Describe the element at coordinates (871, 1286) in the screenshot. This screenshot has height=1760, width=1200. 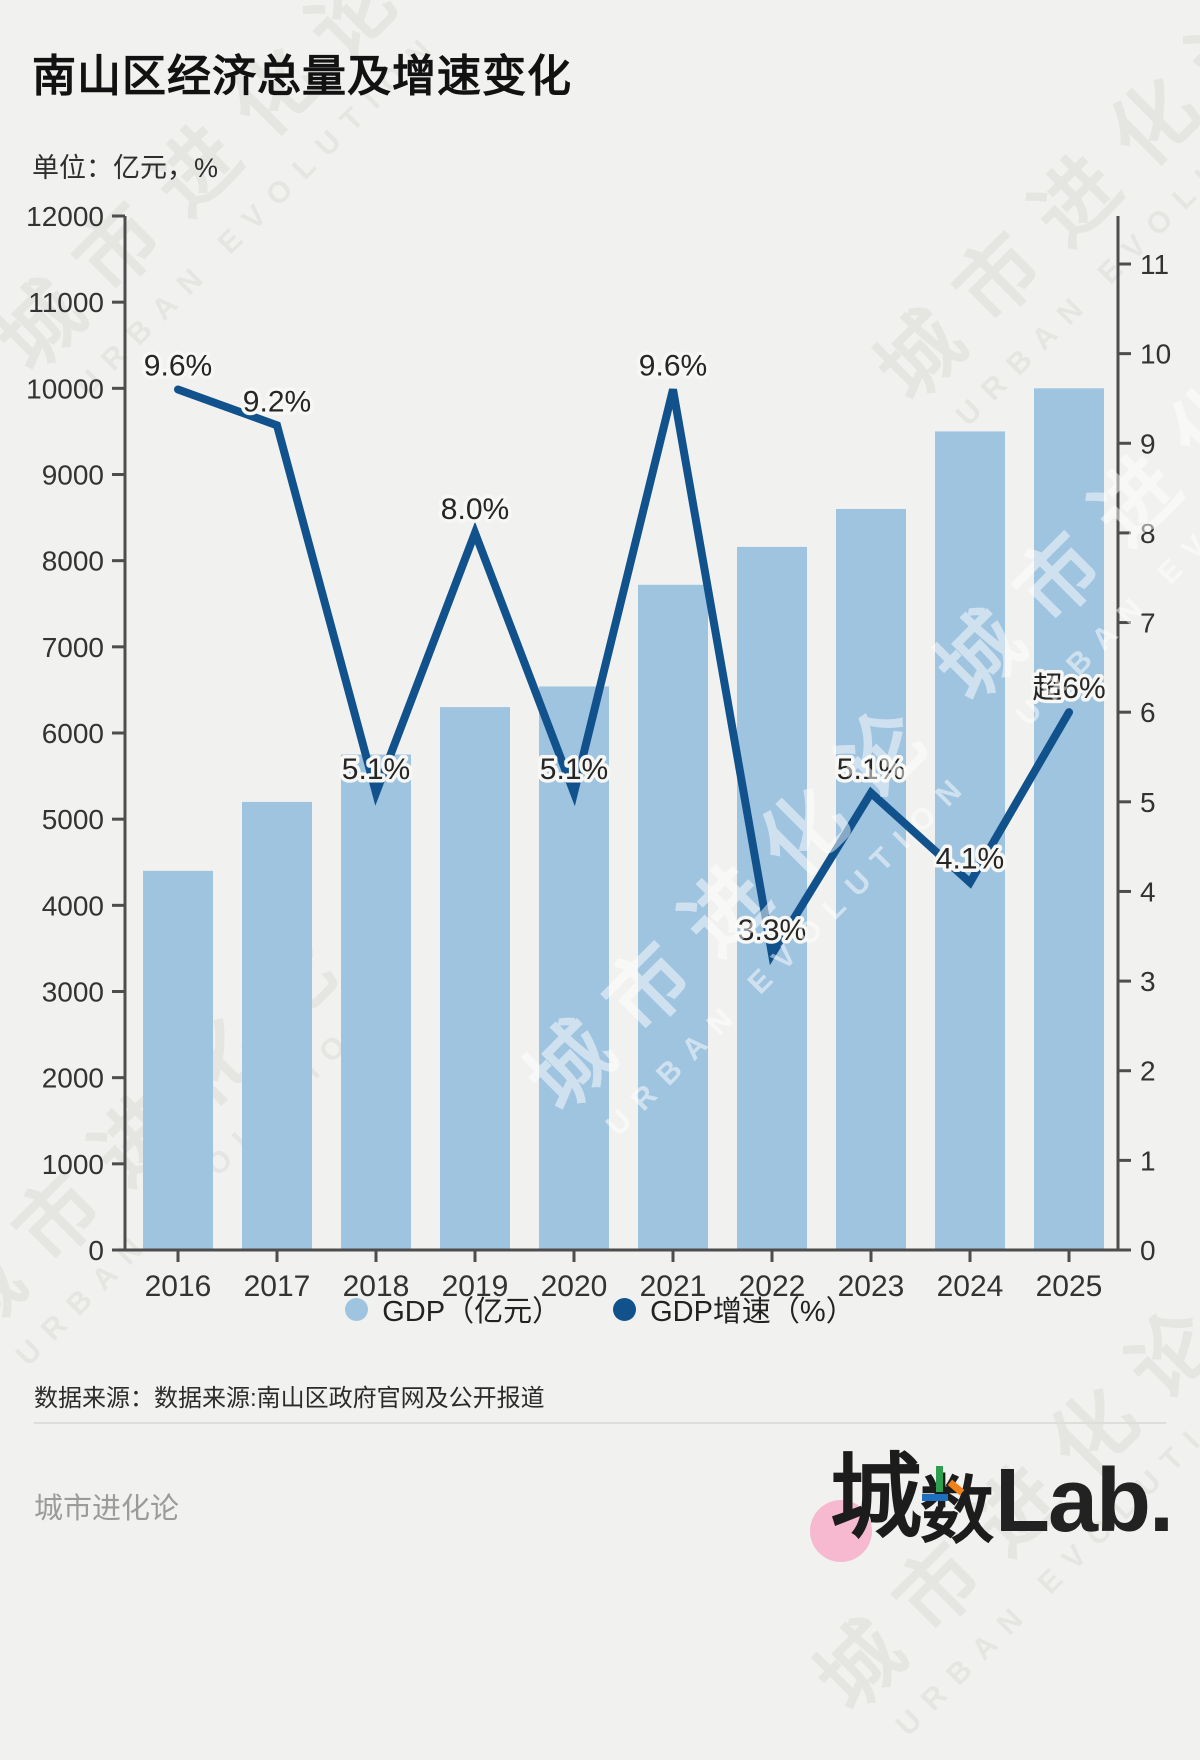
I see `x-axis-label-2023: 2023` at that location.